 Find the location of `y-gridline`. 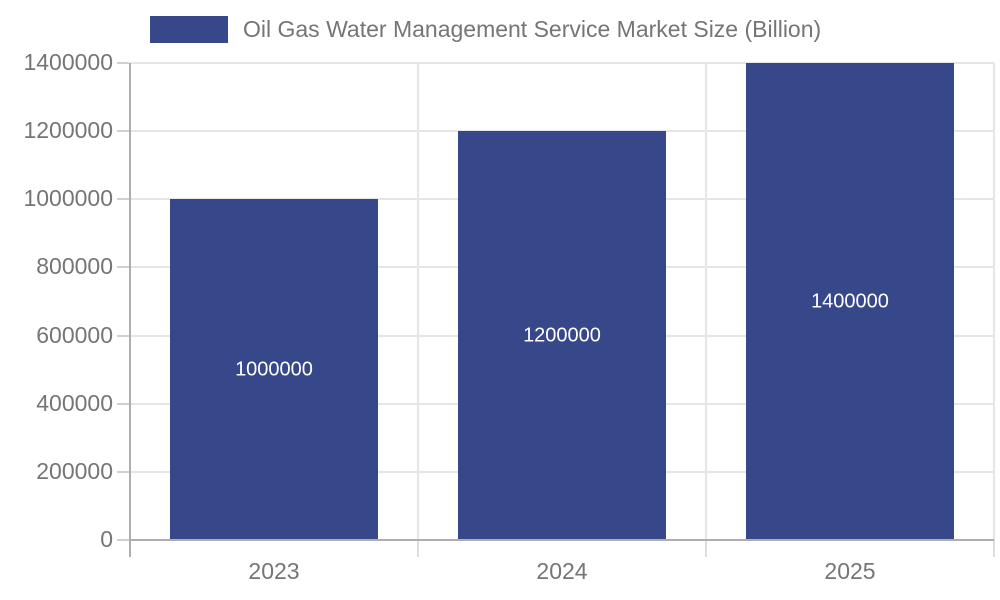

y-gridline is located at coordinates (562, 63).